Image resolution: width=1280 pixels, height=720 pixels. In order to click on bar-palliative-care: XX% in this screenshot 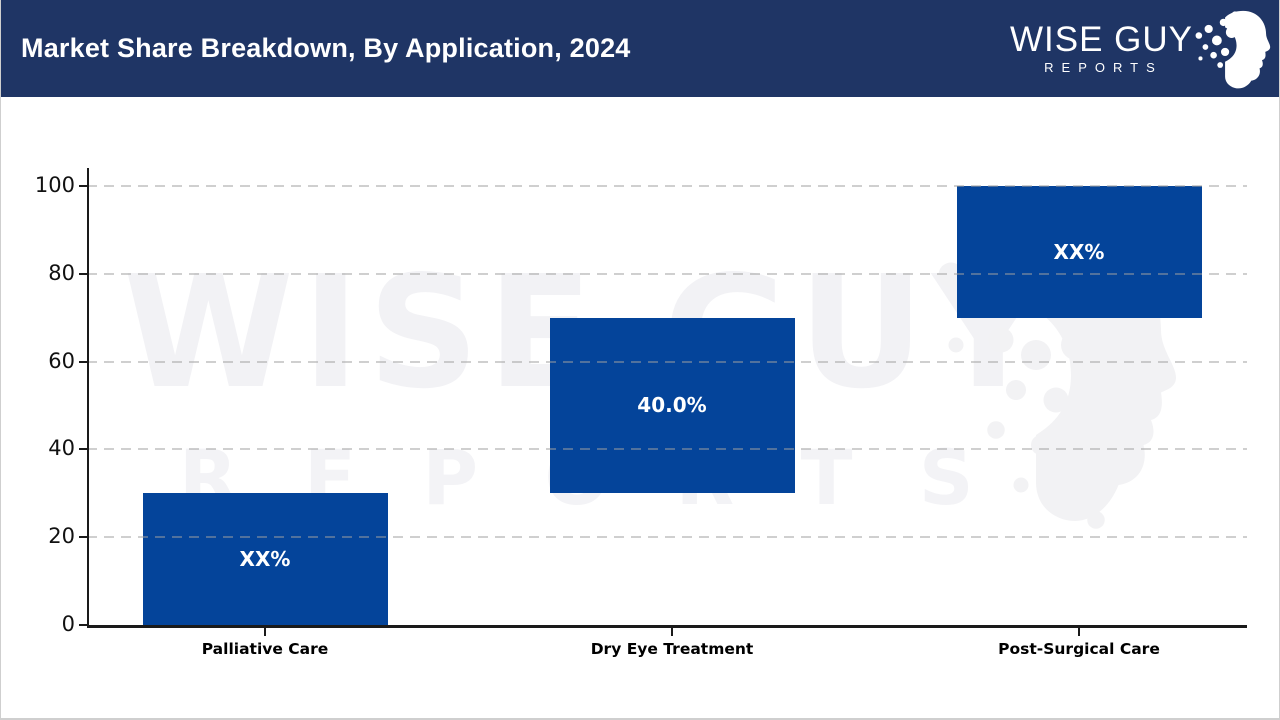, I will do `click(265, 559)`.